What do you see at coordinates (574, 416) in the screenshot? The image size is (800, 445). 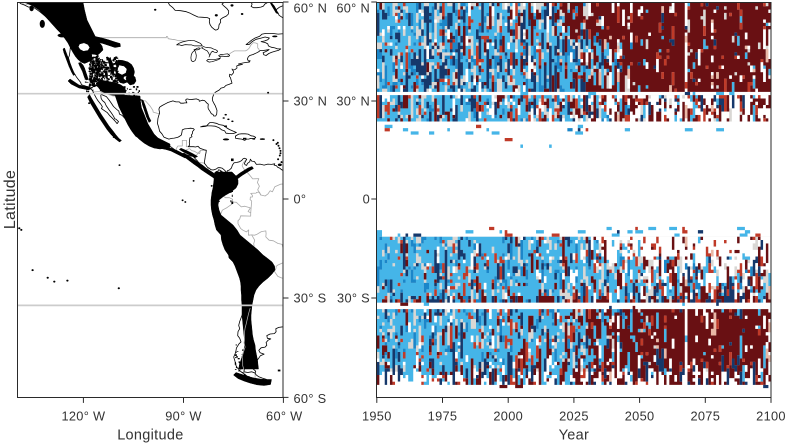 I see `svg-text: 2025` at bounding box center [574, 416].